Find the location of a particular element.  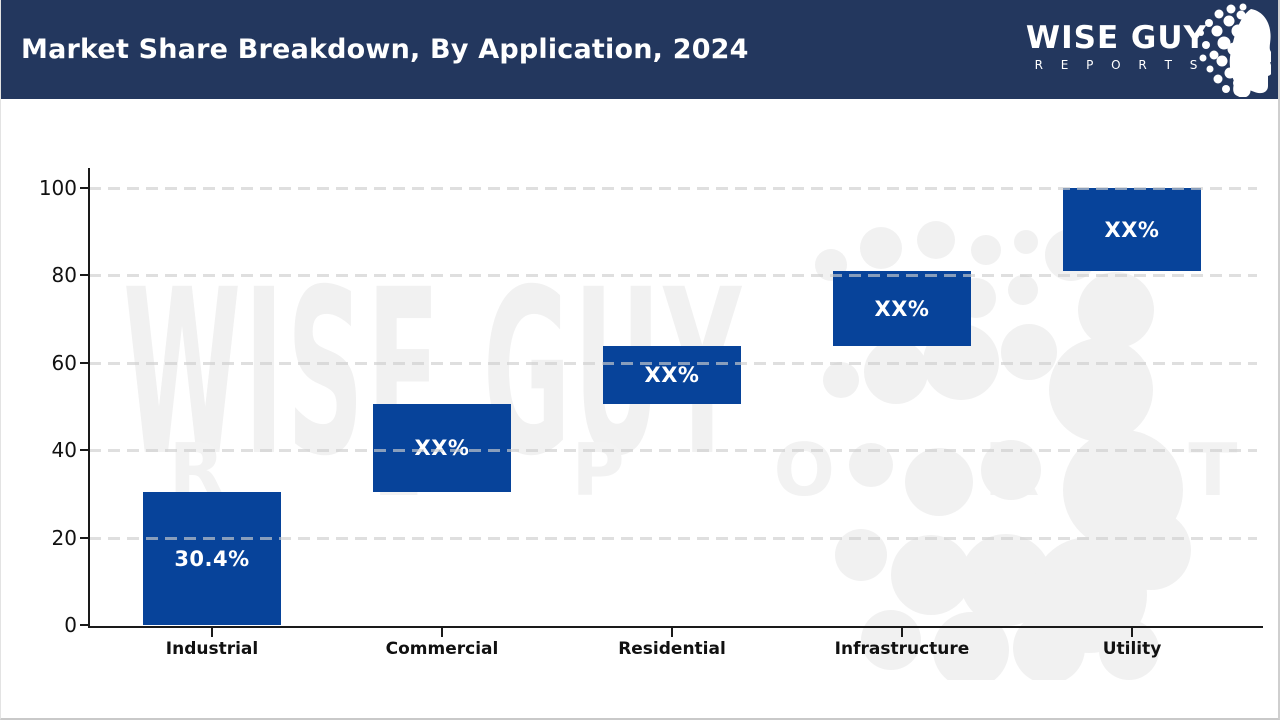

bar-value-label-utility: XX% is located at coordinates (1132, 229).